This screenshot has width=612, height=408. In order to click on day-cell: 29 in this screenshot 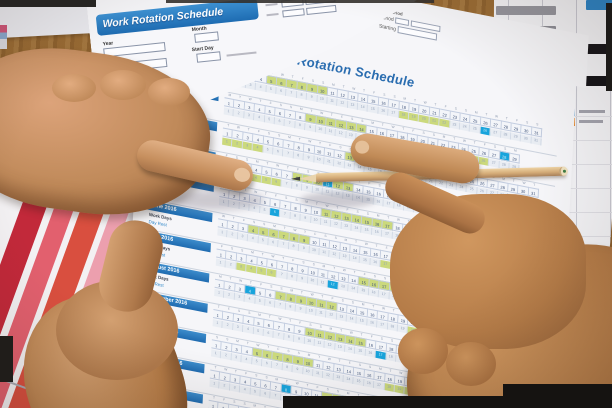, I will do `click(515, 158)`.